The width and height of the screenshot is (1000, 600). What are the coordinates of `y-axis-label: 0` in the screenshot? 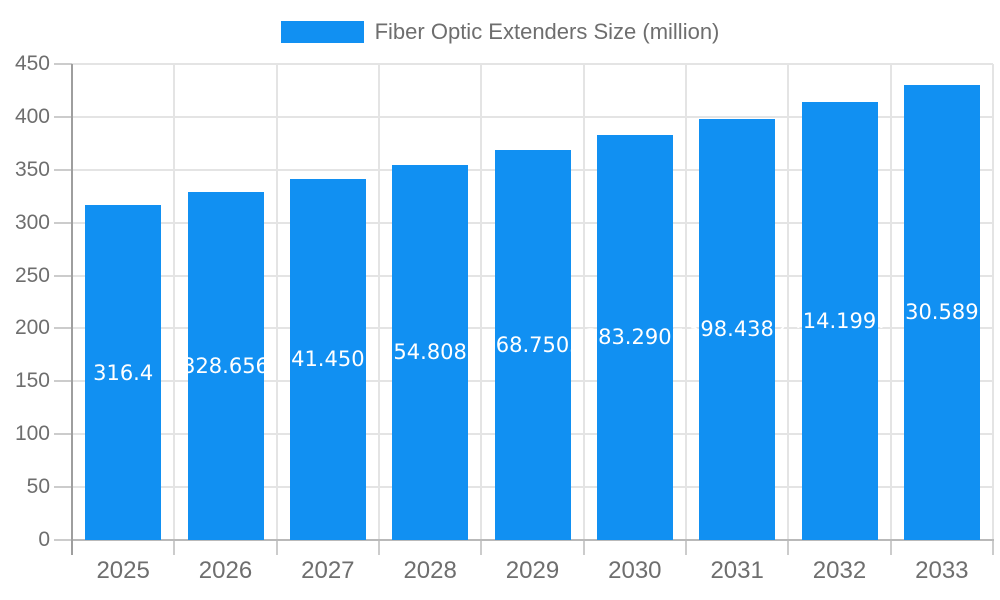 It's located at (44, 539).